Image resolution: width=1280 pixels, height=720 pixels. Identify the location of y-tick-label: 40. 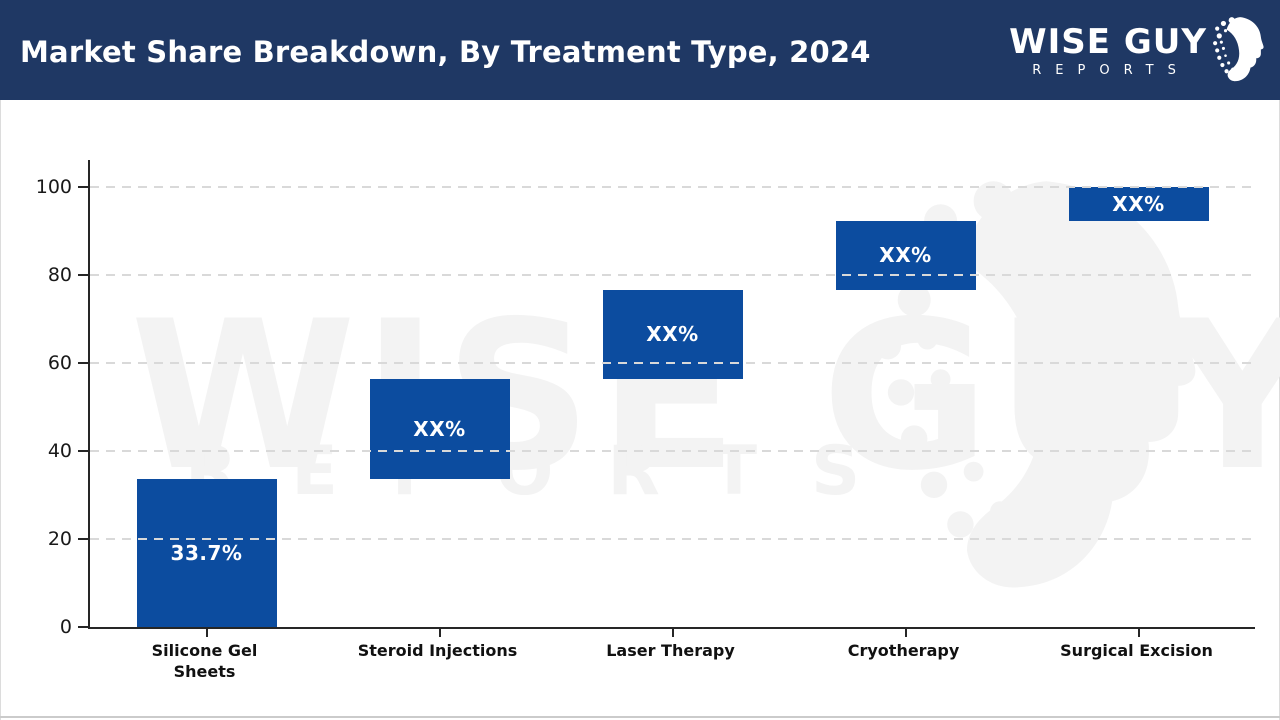
(59, 451).